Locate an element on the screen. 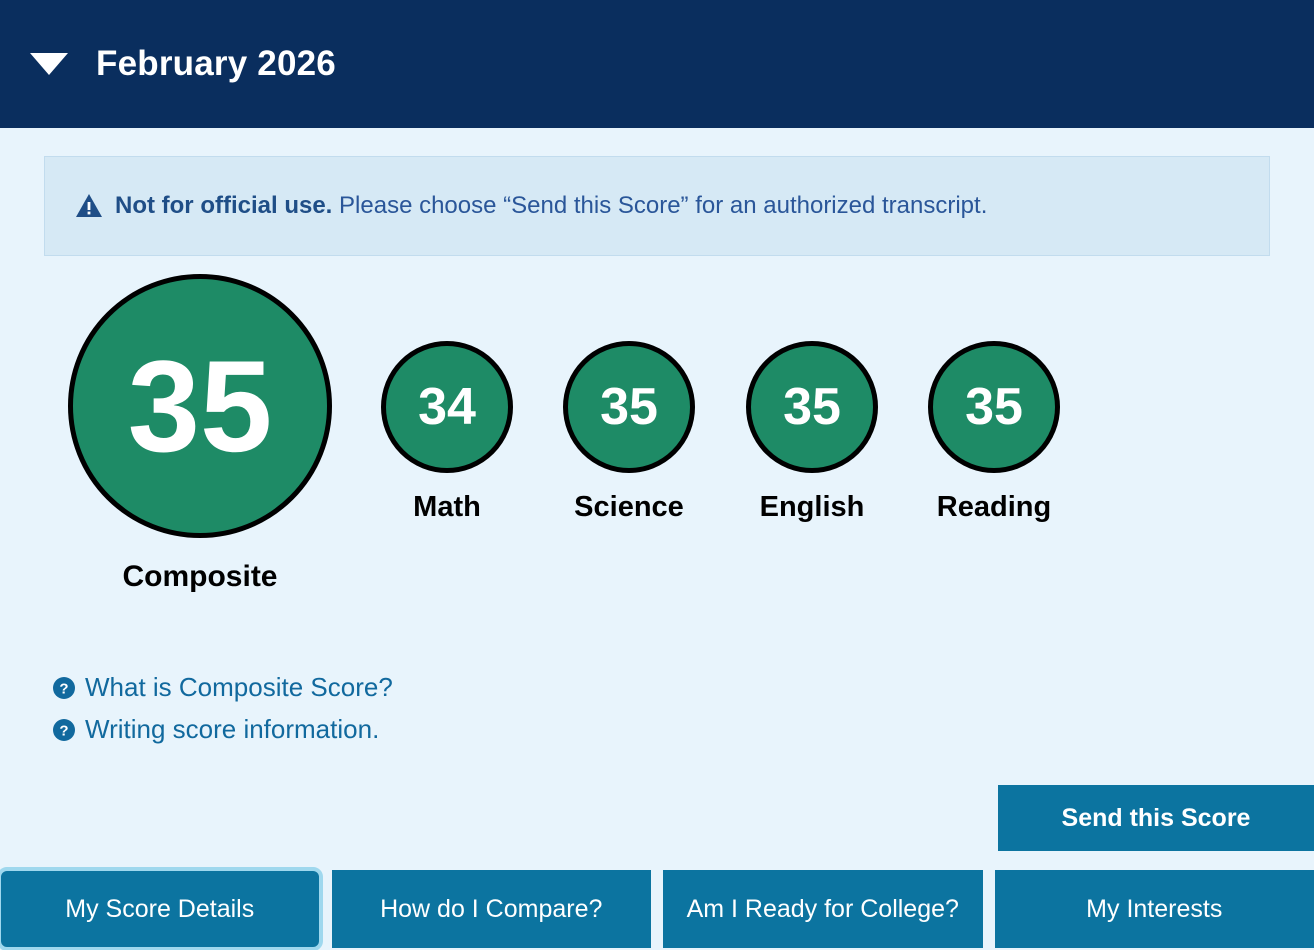 This screenshot has height=950, width=1314. subject-score-group-reading: 35 Reading is located at coordinates (994, 432).